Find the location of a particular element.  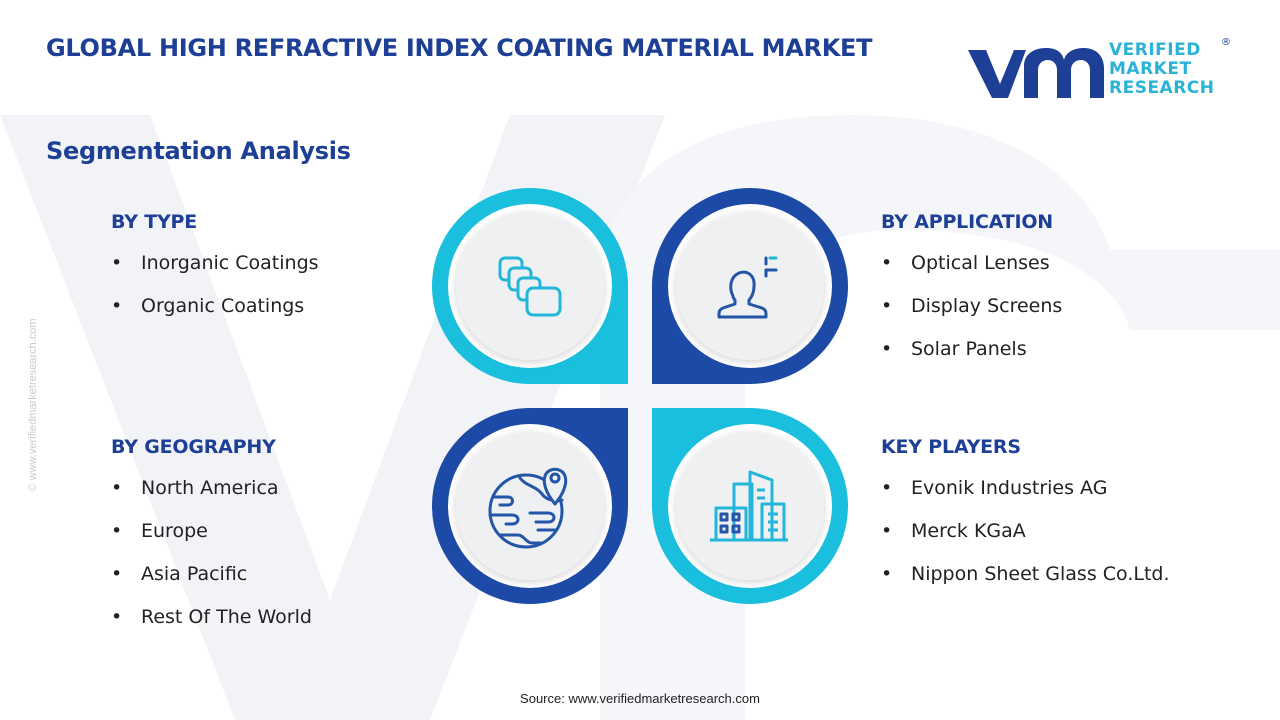

list-item: Merck KGaA is located at coordinates (1025, 541).